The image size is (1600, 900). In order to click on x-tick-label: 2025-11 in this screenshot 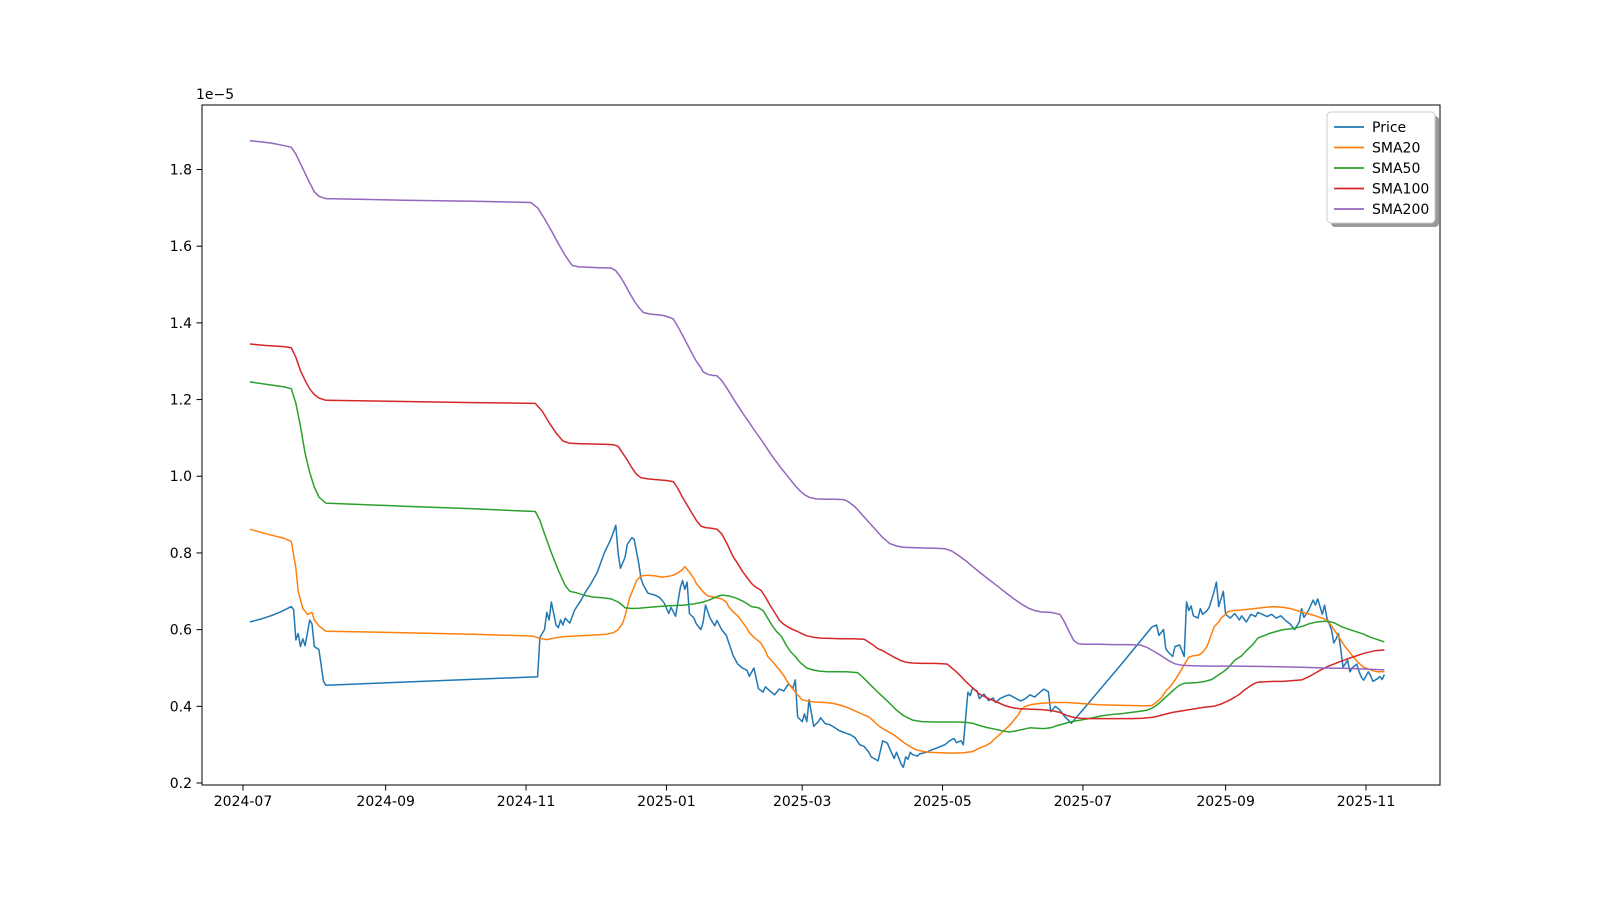, I will do `click(1366, 802)`.